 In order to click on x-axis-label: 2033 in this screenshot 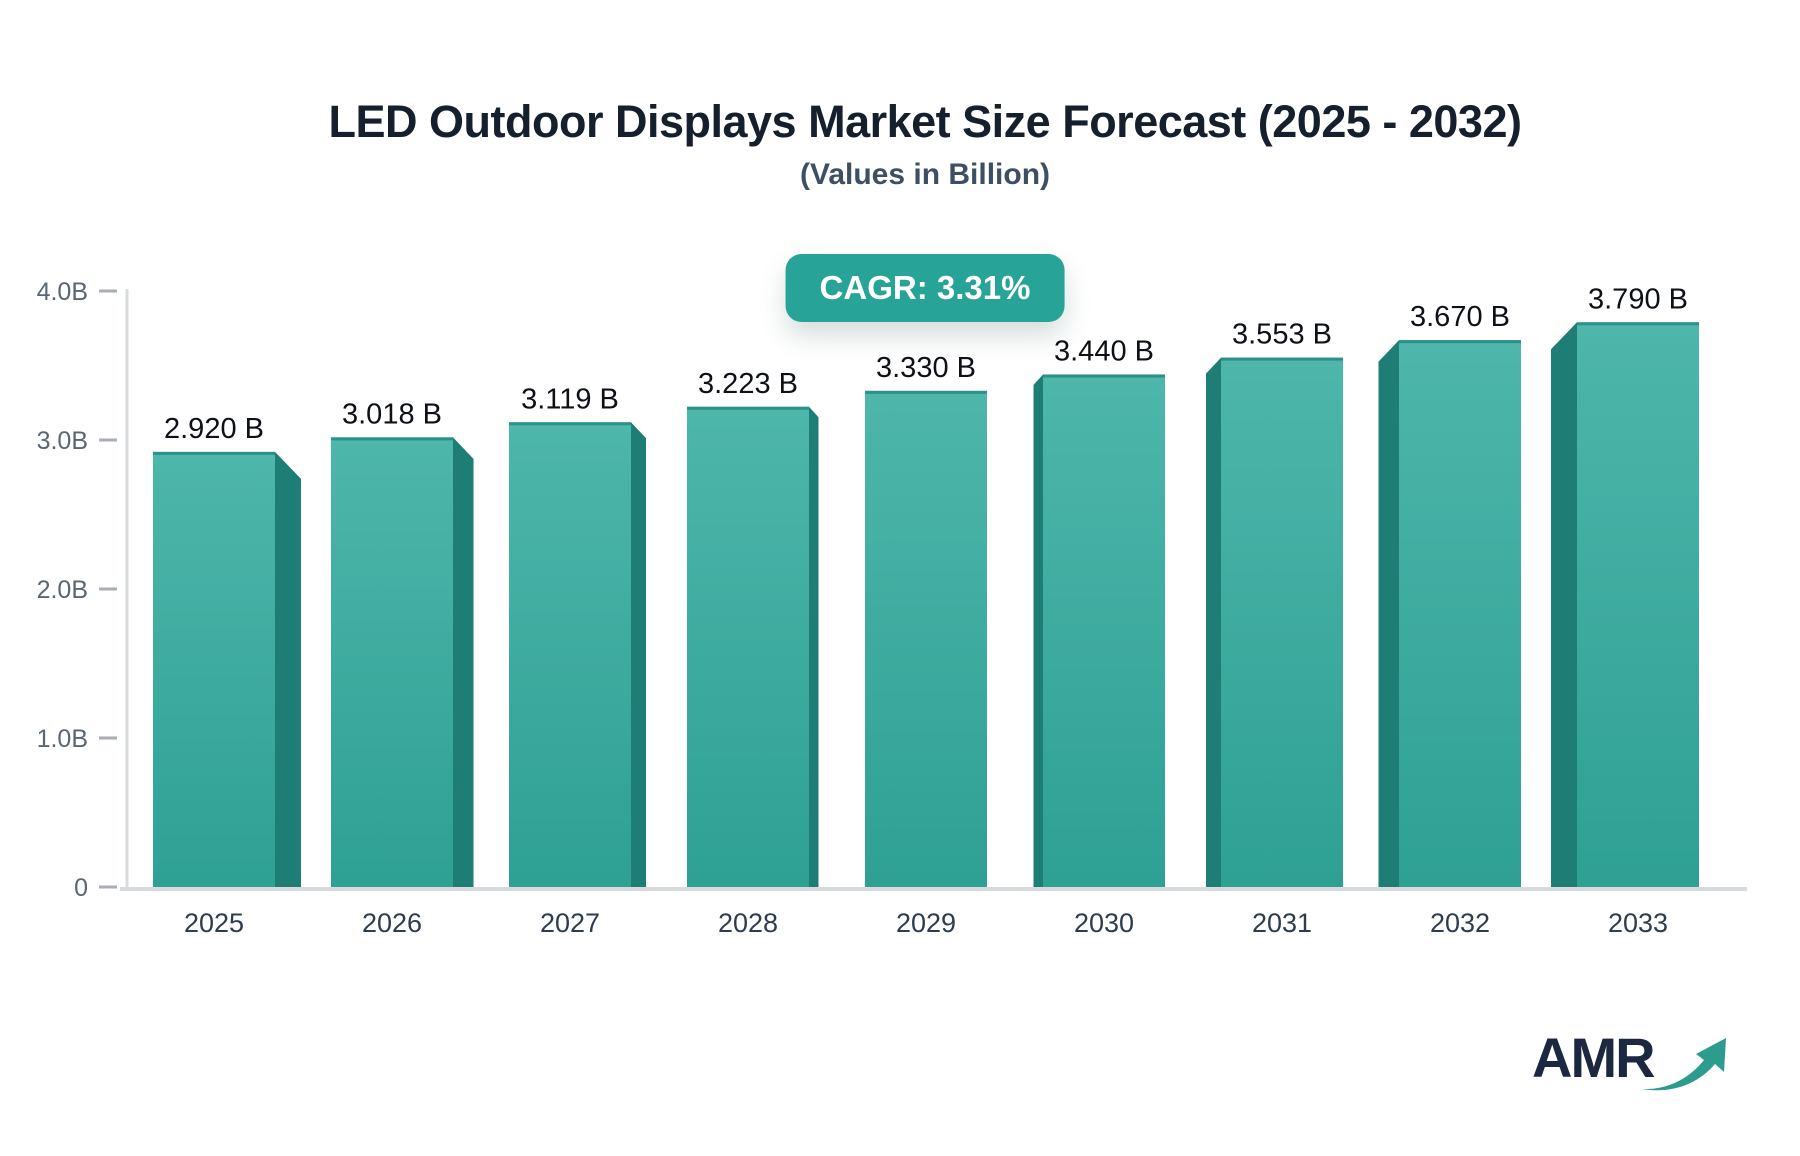, I will do `click(1638, 923)`.